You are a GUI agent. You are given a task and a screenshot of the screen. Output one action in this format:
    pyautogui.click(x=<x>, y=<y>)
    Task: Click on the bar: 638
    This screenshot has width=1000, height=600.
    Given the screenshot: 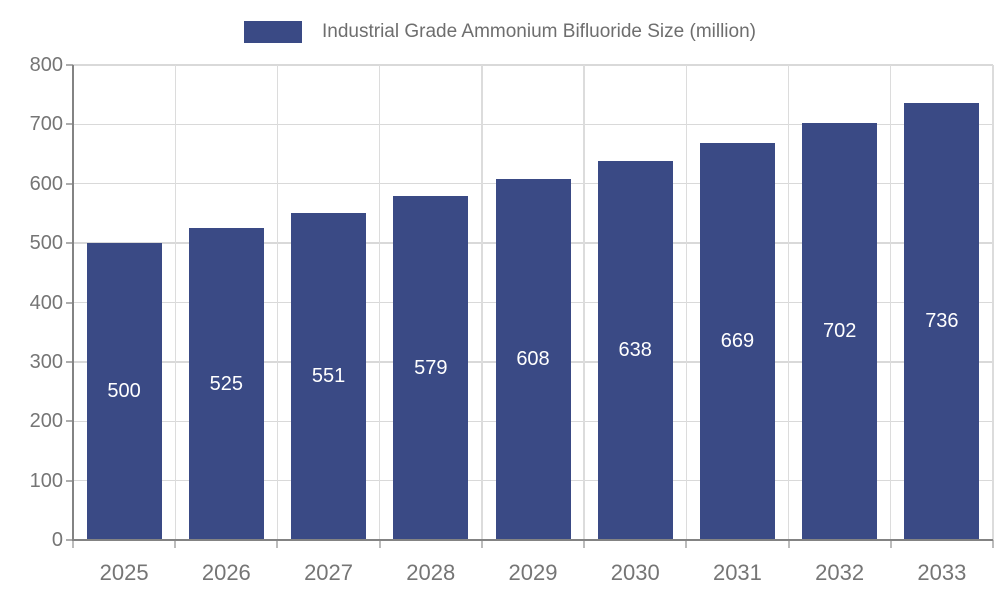 What is the action you would take?
    pyautogui.click(x=635, y=350)
    